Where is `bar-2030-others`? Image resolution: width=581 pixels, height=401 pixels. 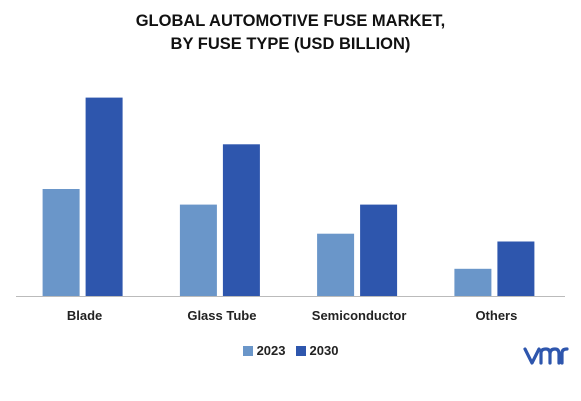
bar-2030-others is located at coordinates (516, 268).